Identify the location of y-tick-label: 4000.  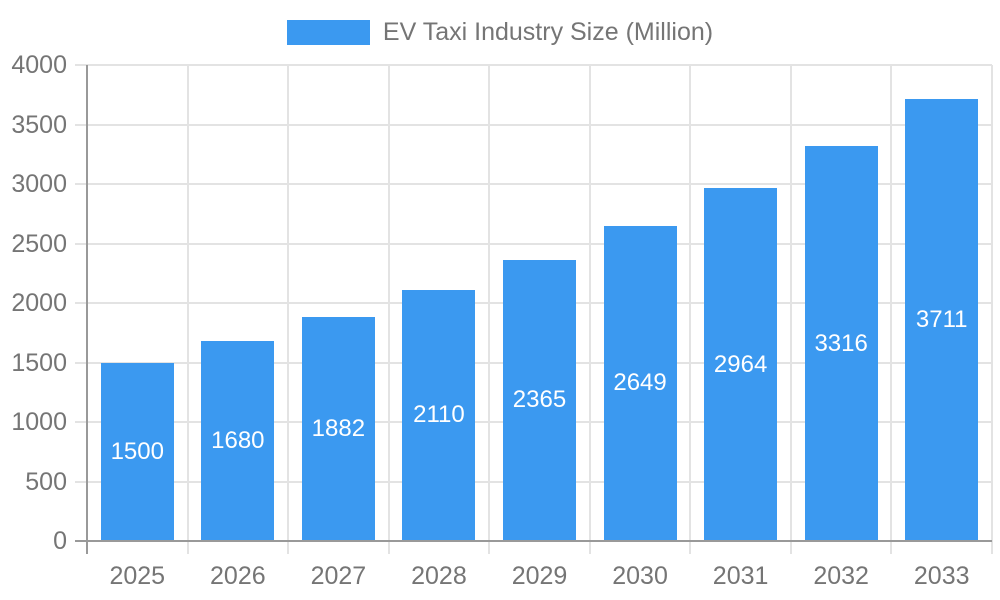
(39, 65).